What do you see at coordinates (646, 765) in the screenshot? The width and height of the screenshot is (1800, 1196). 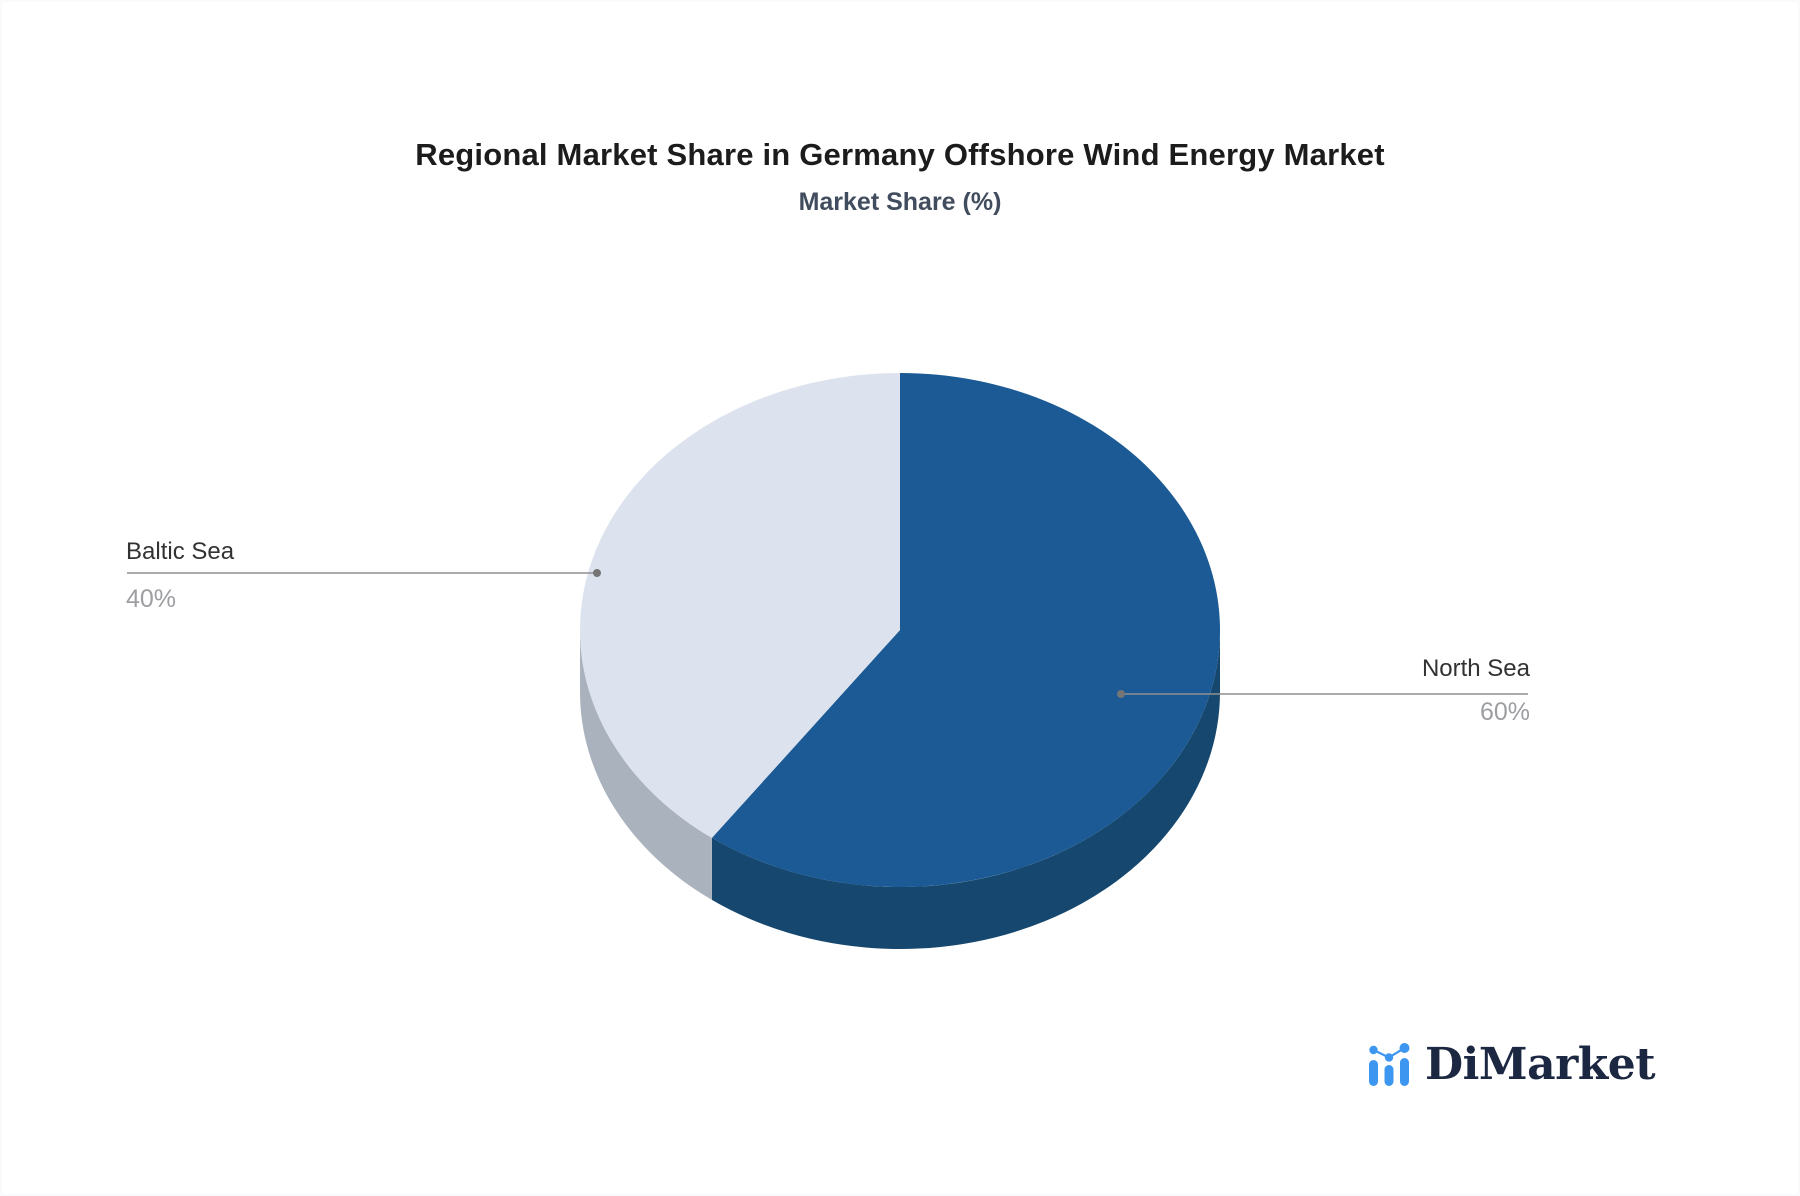 I see `pie-slice-side-baltic-sea` at bounding box center [646, 765].